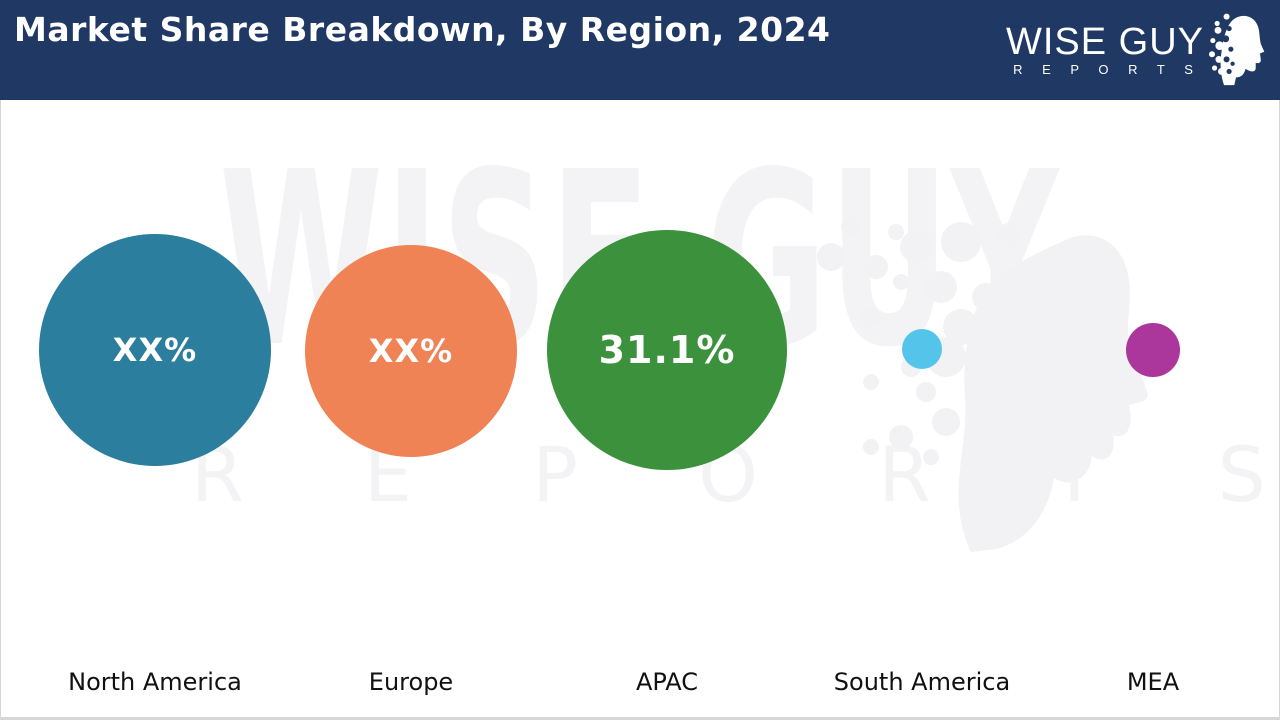  I want to click on category-label-europe: Europe, so click(411, 682).